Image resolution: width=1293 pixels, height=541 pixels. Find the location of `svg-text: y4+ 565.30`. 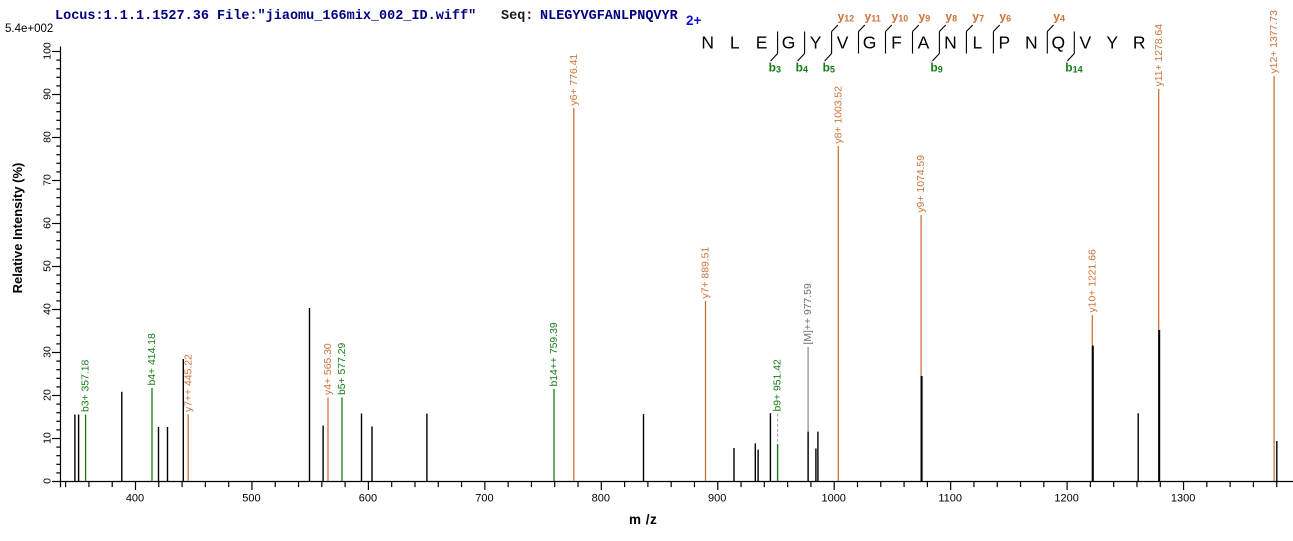

svg-text: y4+ 565.30 is located at coordinates (328, 369).